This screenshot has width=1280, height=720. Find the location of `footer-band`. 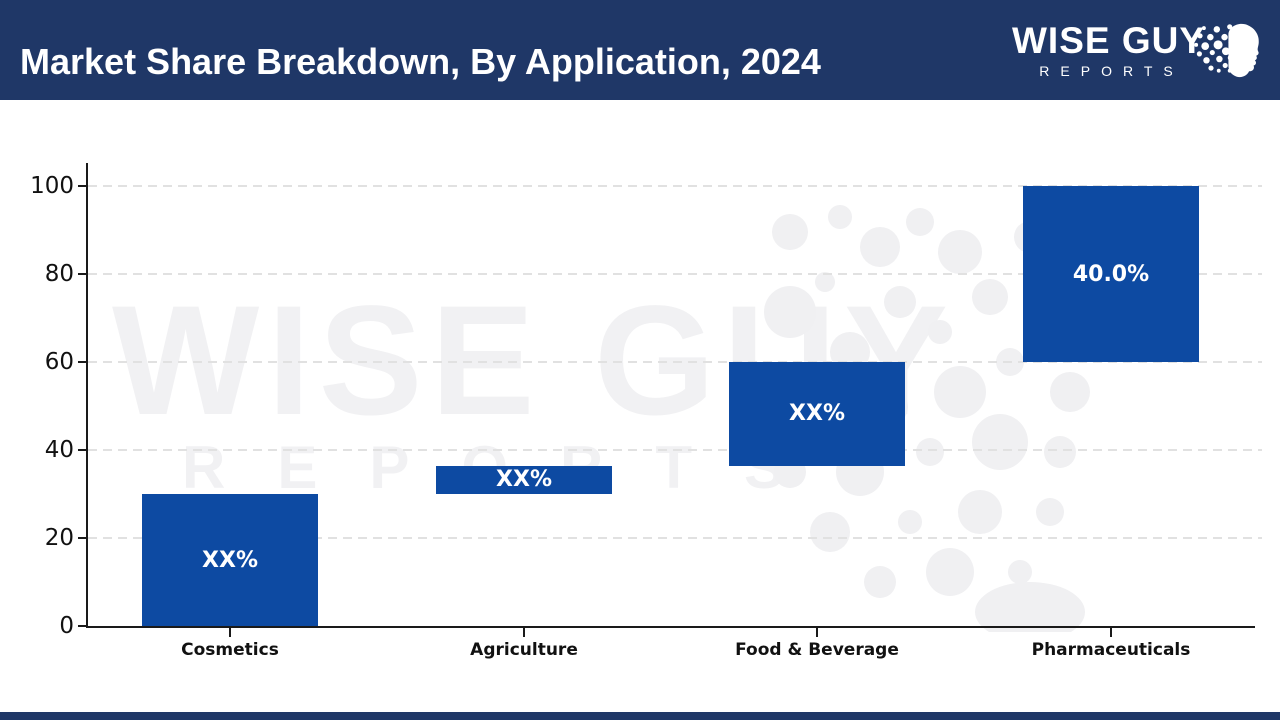

footer-band is located at coordinates (640, 716).